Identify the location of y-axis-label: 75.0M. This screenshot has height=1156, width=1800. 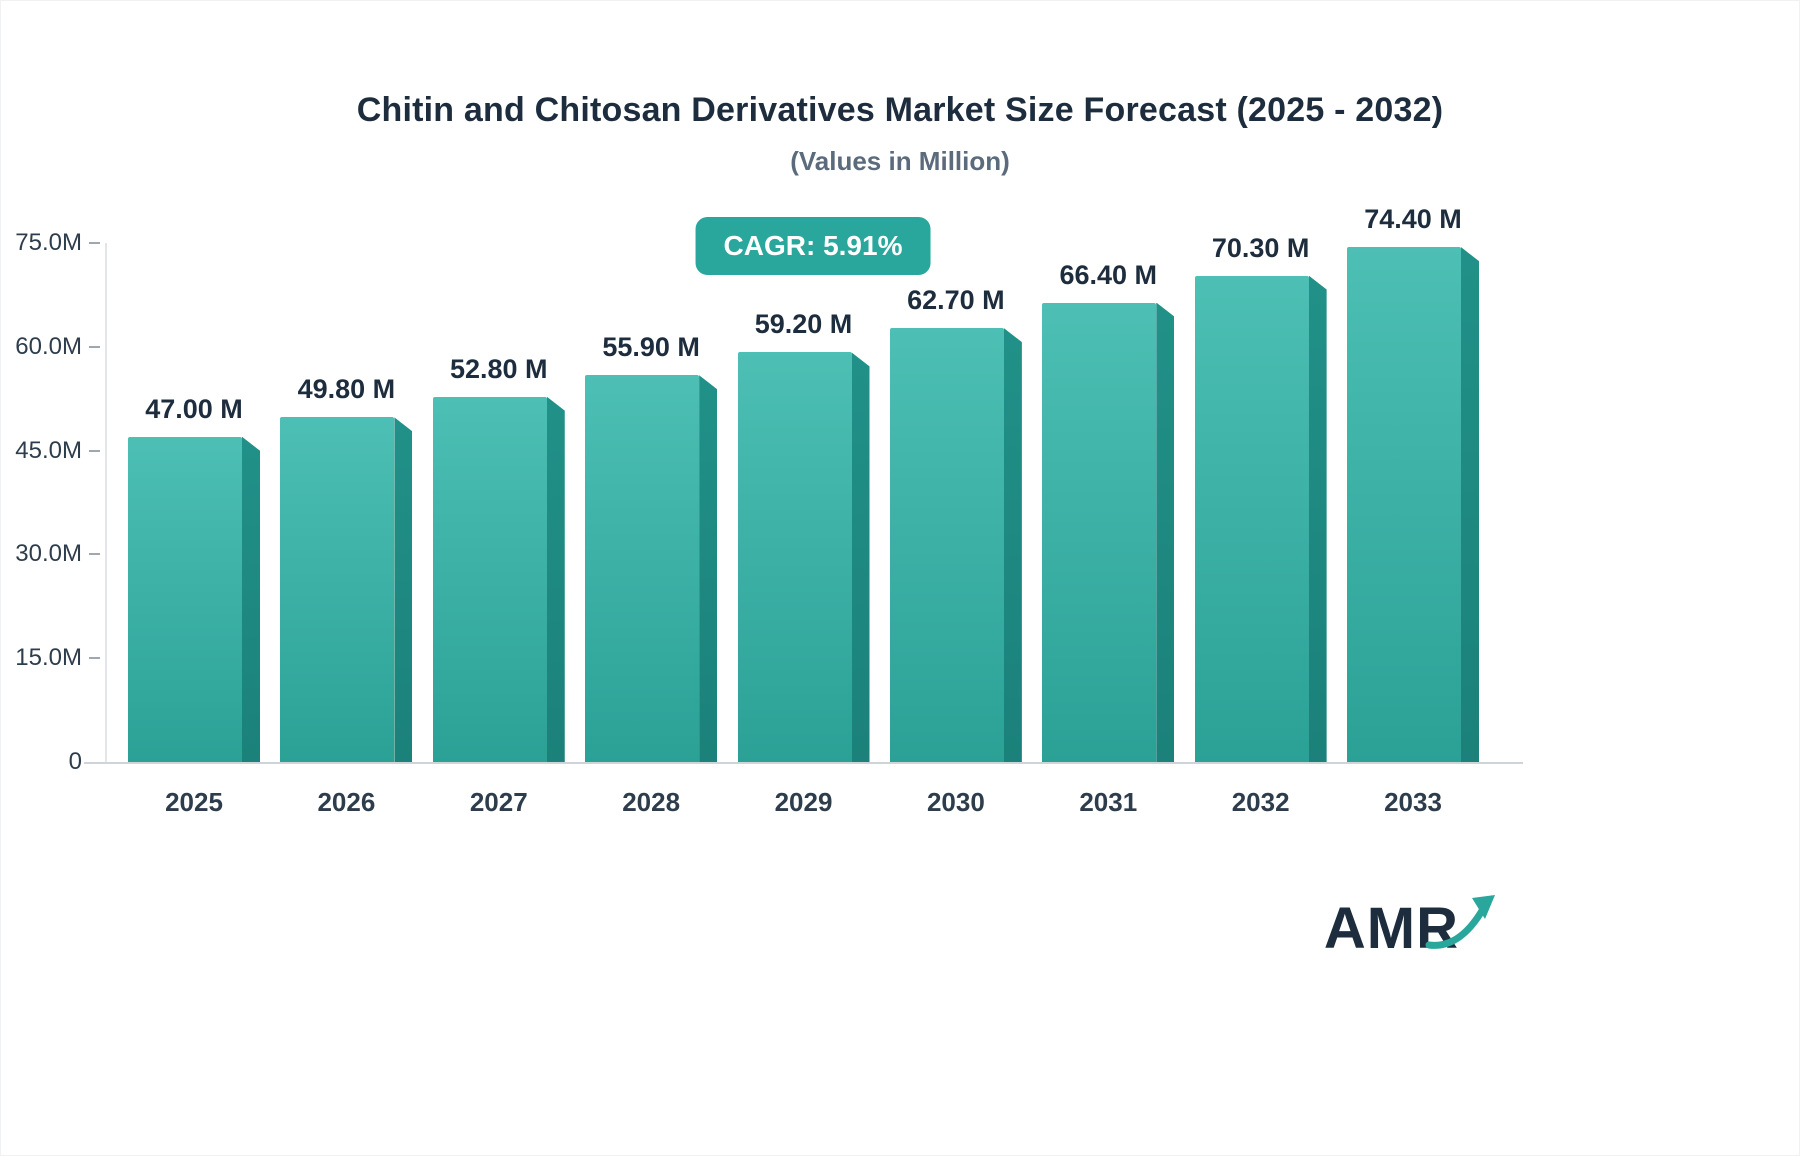
(48, 242).